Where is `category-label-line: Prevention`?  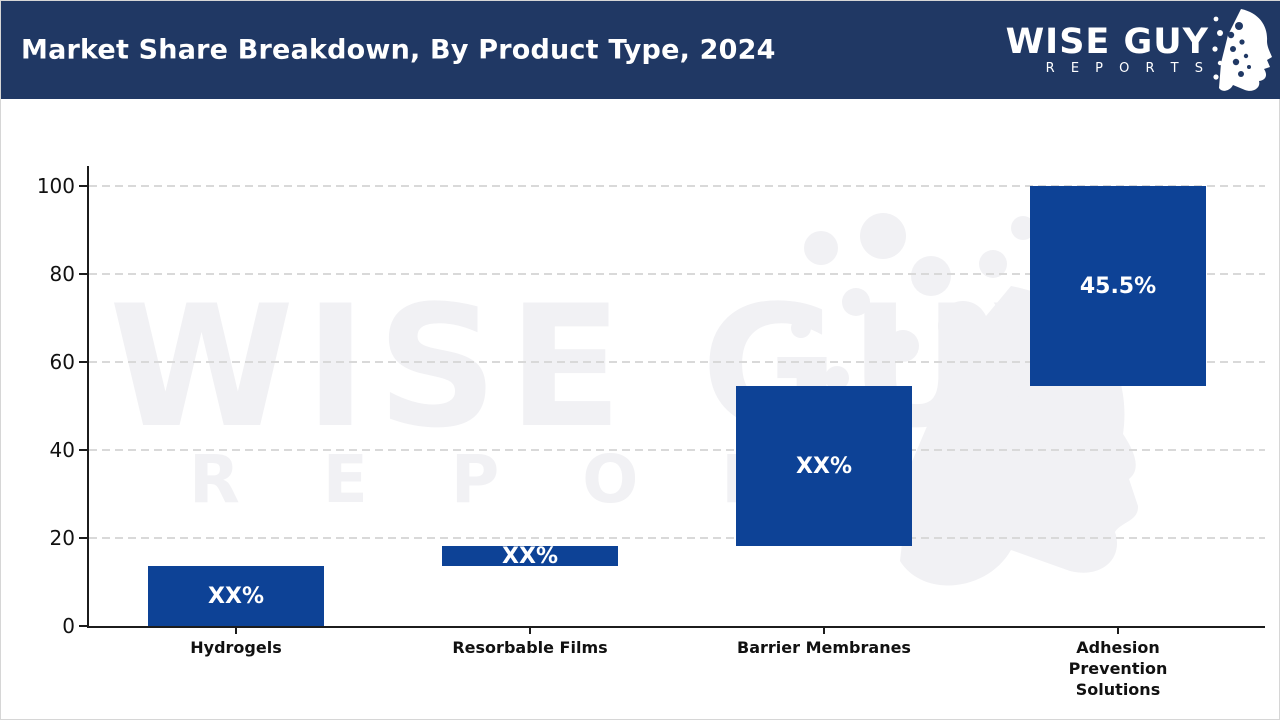
category-label-line: Prevention is located at coordinates (1118, 668).